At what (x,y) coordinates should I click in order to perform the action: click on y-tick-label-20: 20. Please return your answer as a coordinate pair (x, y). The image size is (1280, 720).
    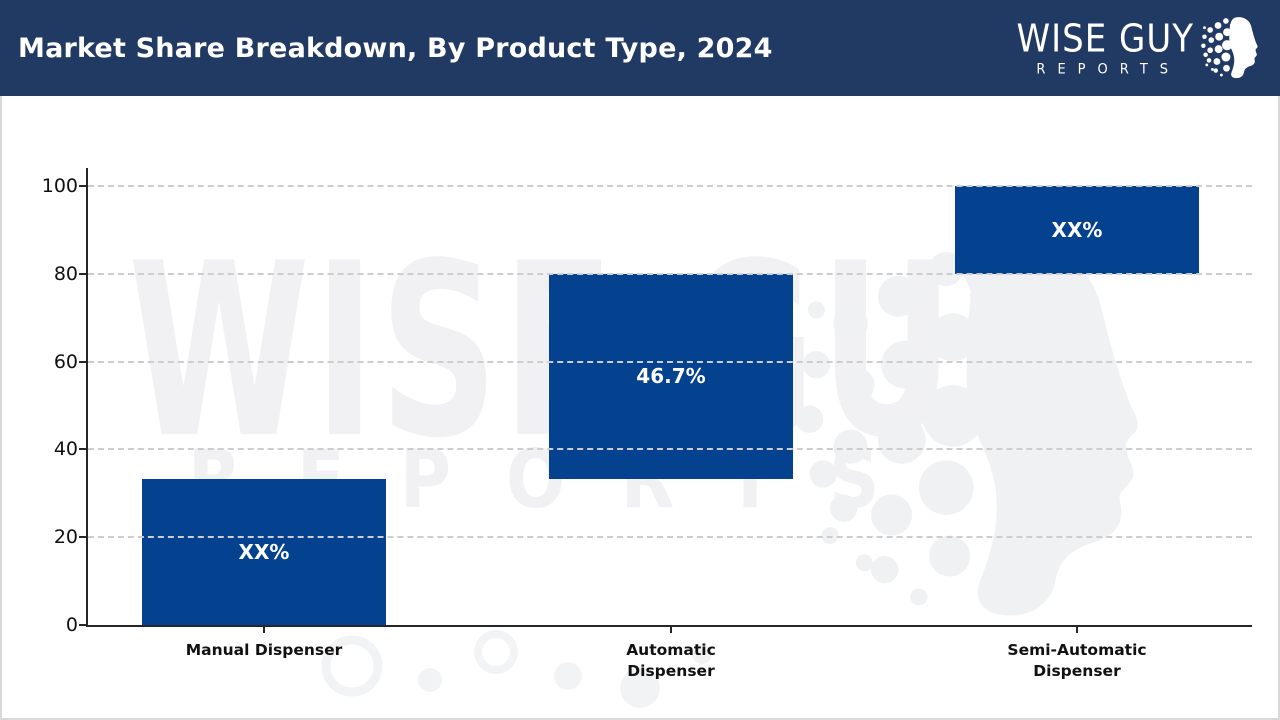
    Looking at the image, I should click on (65, 537).